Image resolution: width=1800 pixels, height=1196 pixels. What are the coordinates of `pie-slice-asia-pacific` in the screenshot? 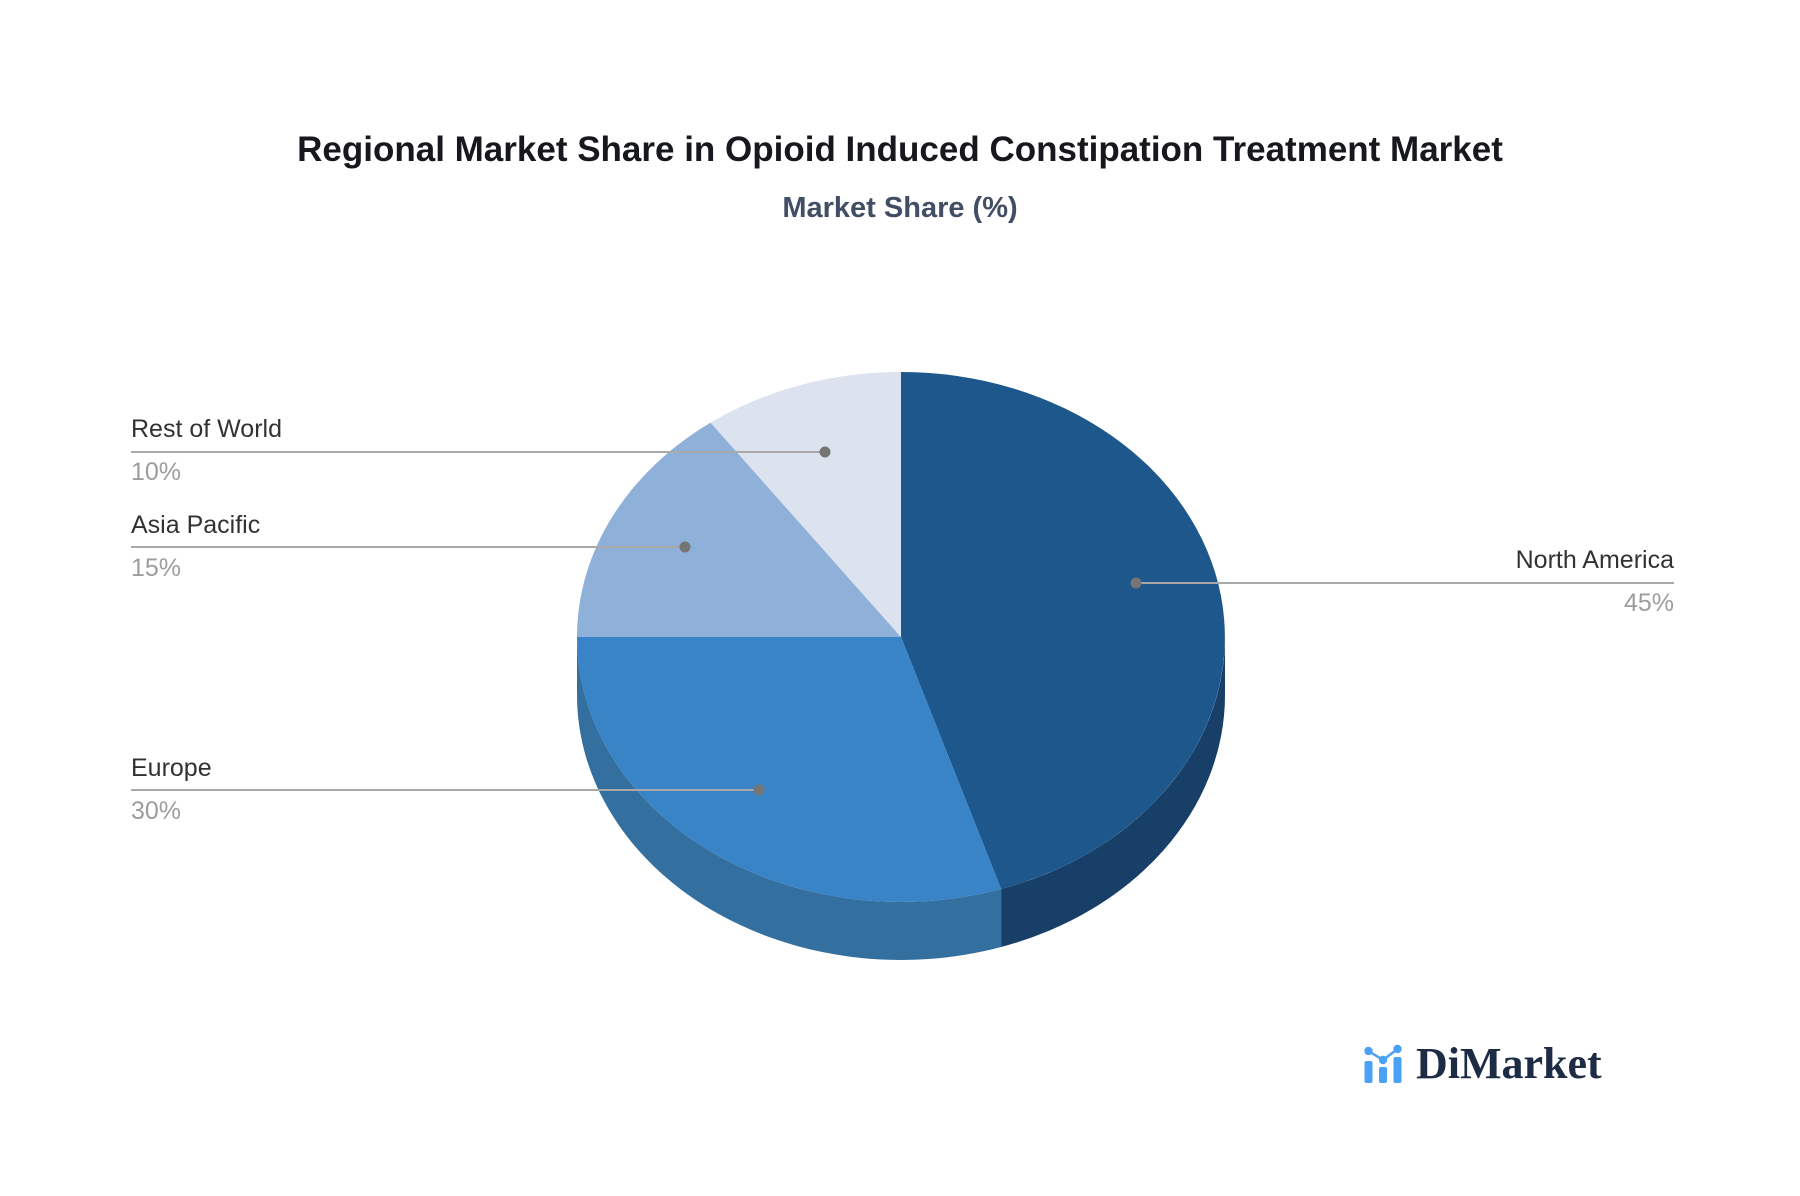 It's located at (739, 529).